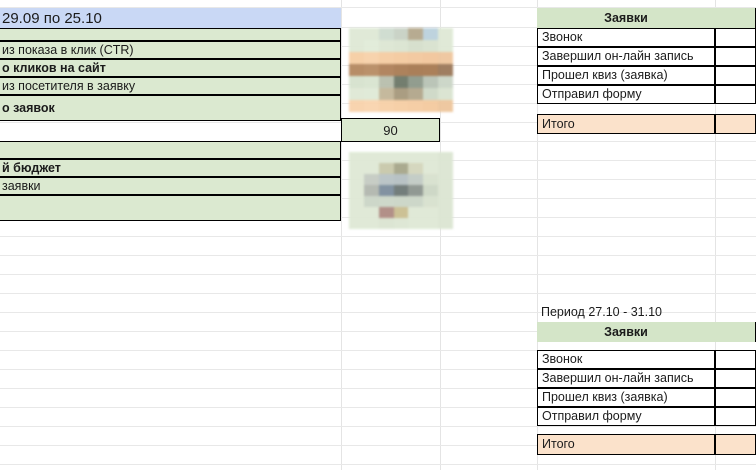 The width and height of the screenshot is (756, 470). What do you see at coordinates (170, 86) in the screenshot?
I see `left-row-label-3: из посетителя в заявку` at bounding box center [170, 86].